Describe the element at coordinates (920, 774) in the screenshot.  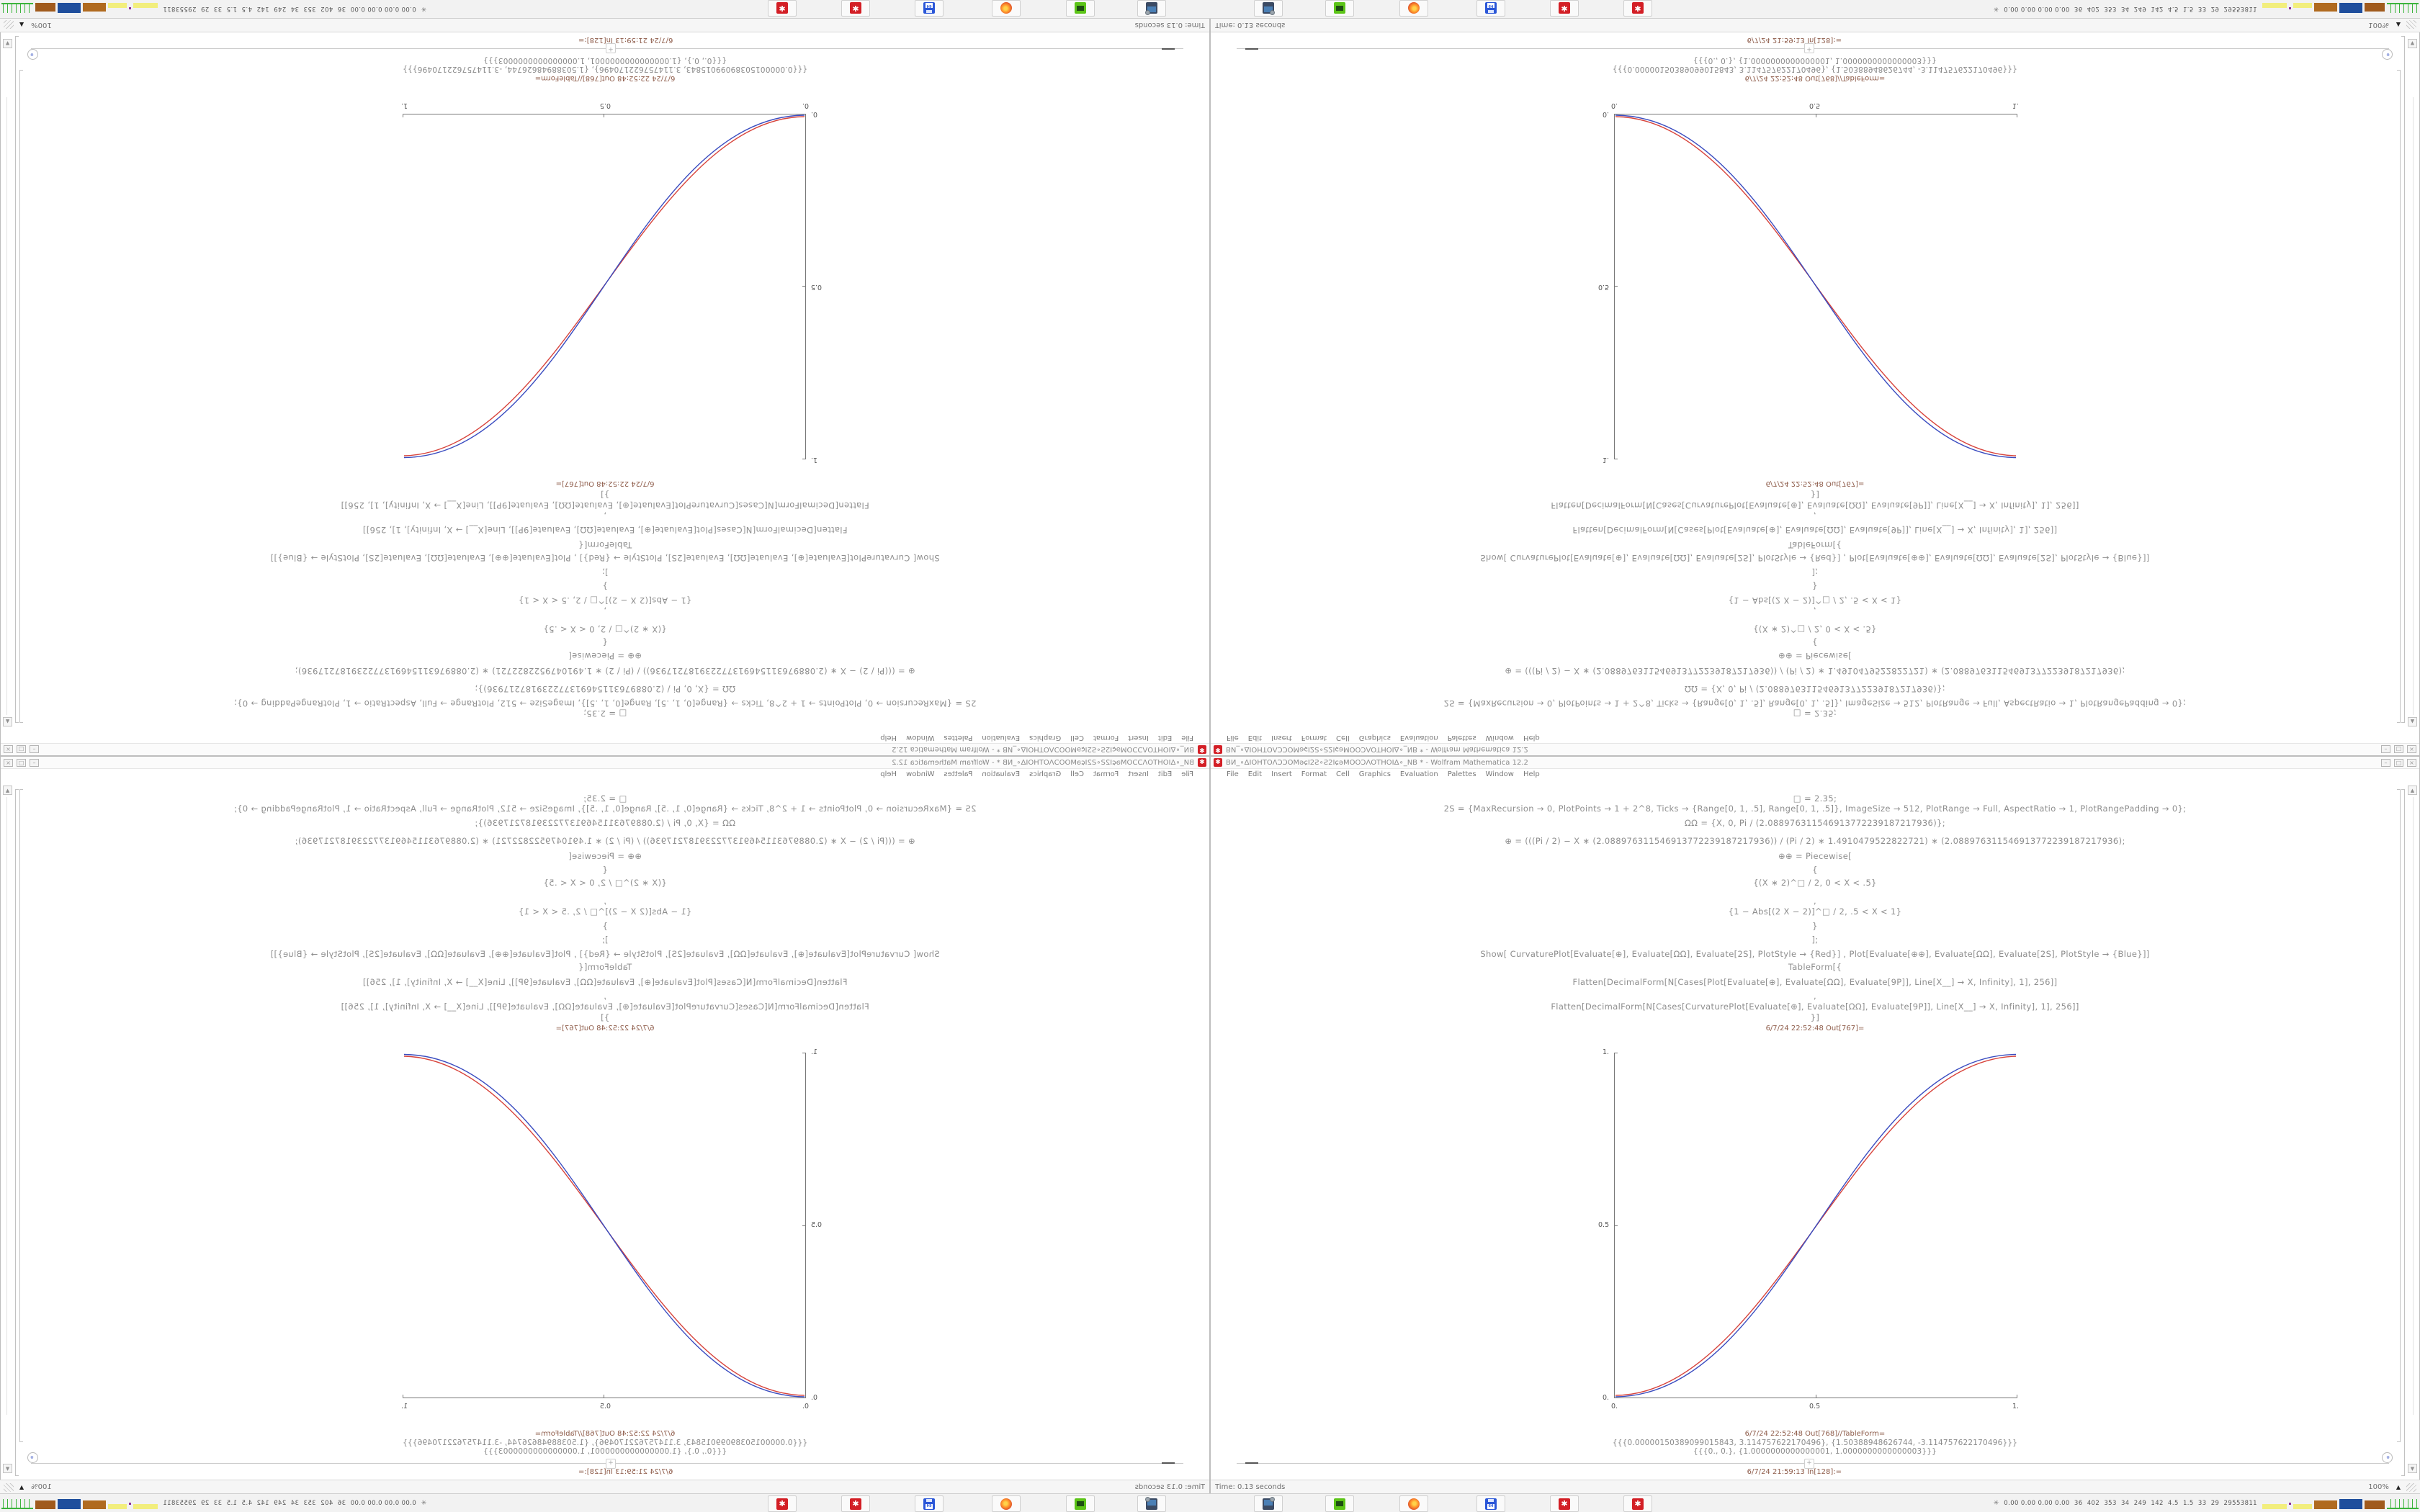
I see `menu-item-window: Window` at that location.